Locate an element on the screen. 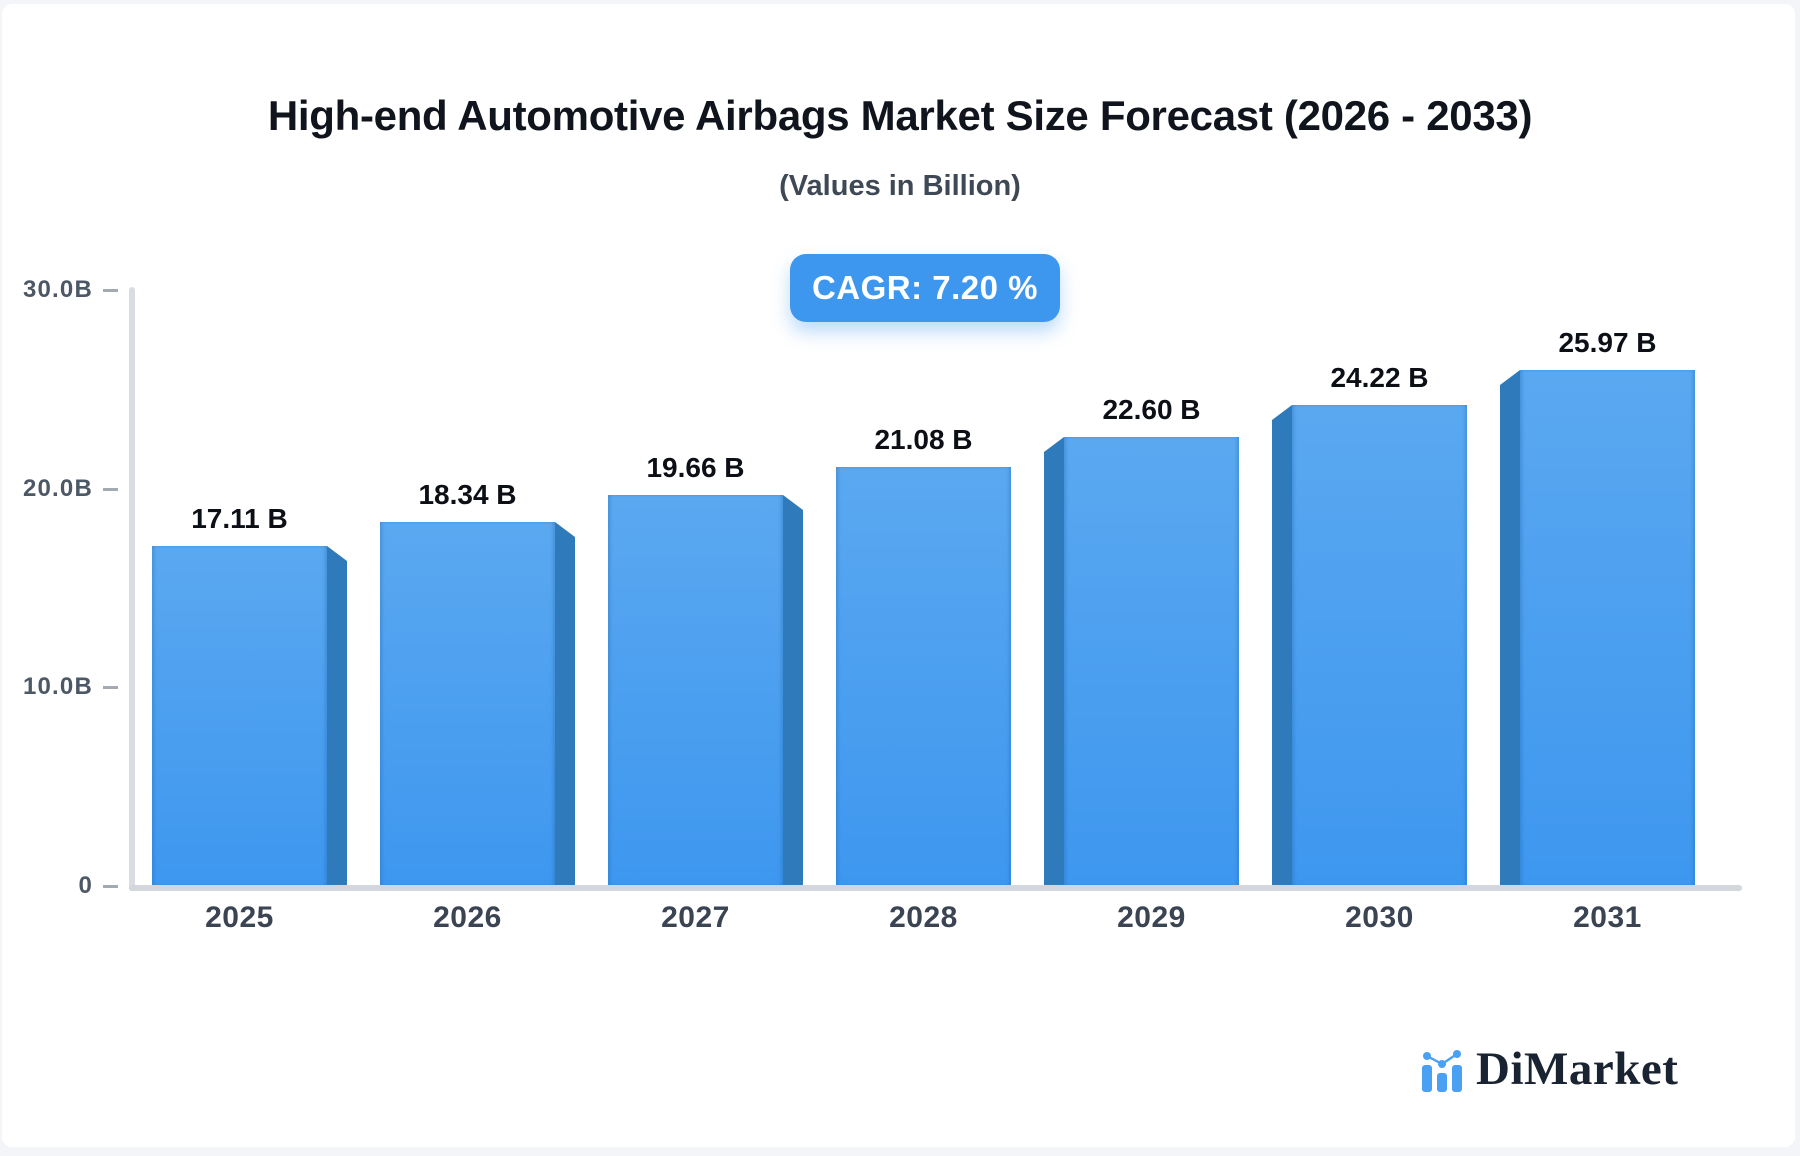 This screenshot has height=1156, width=1800. x-axis-label: 2026 is located at coordinates (467, 917).